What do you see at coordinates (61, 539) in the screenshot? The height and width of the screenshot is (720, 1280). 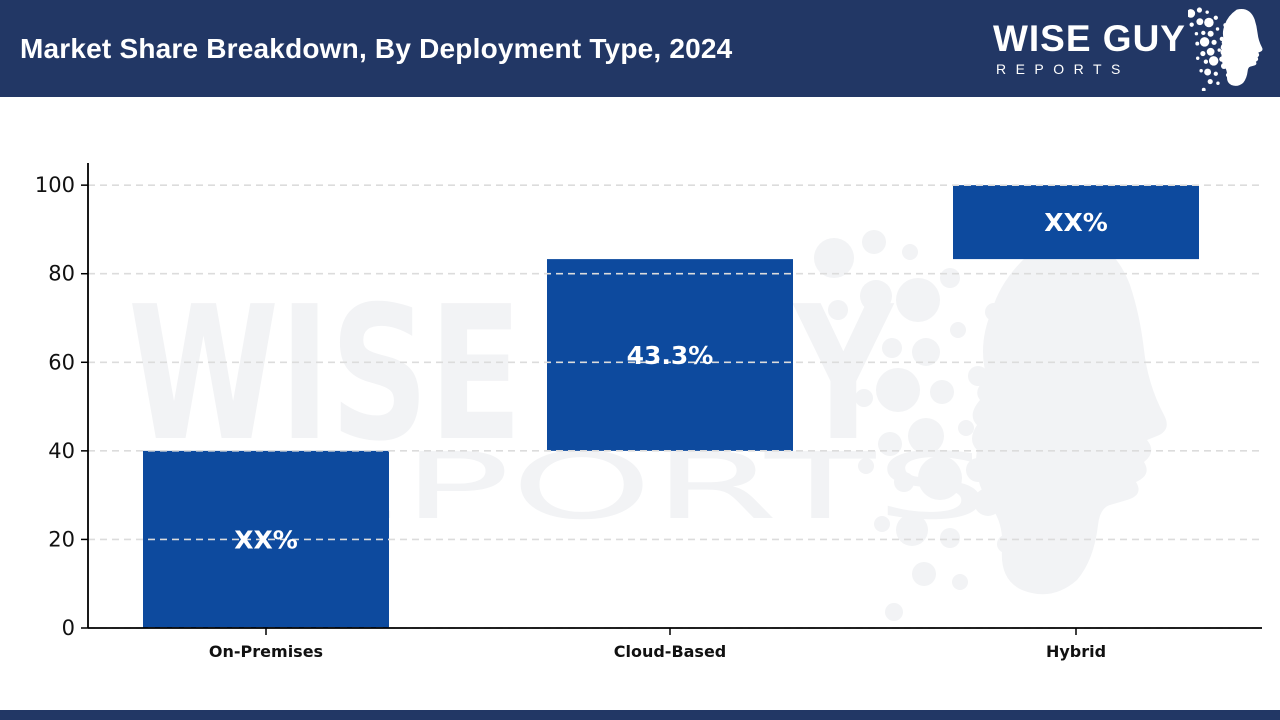 I see `y-tick-label: 20` at bounding box center [61, 539].